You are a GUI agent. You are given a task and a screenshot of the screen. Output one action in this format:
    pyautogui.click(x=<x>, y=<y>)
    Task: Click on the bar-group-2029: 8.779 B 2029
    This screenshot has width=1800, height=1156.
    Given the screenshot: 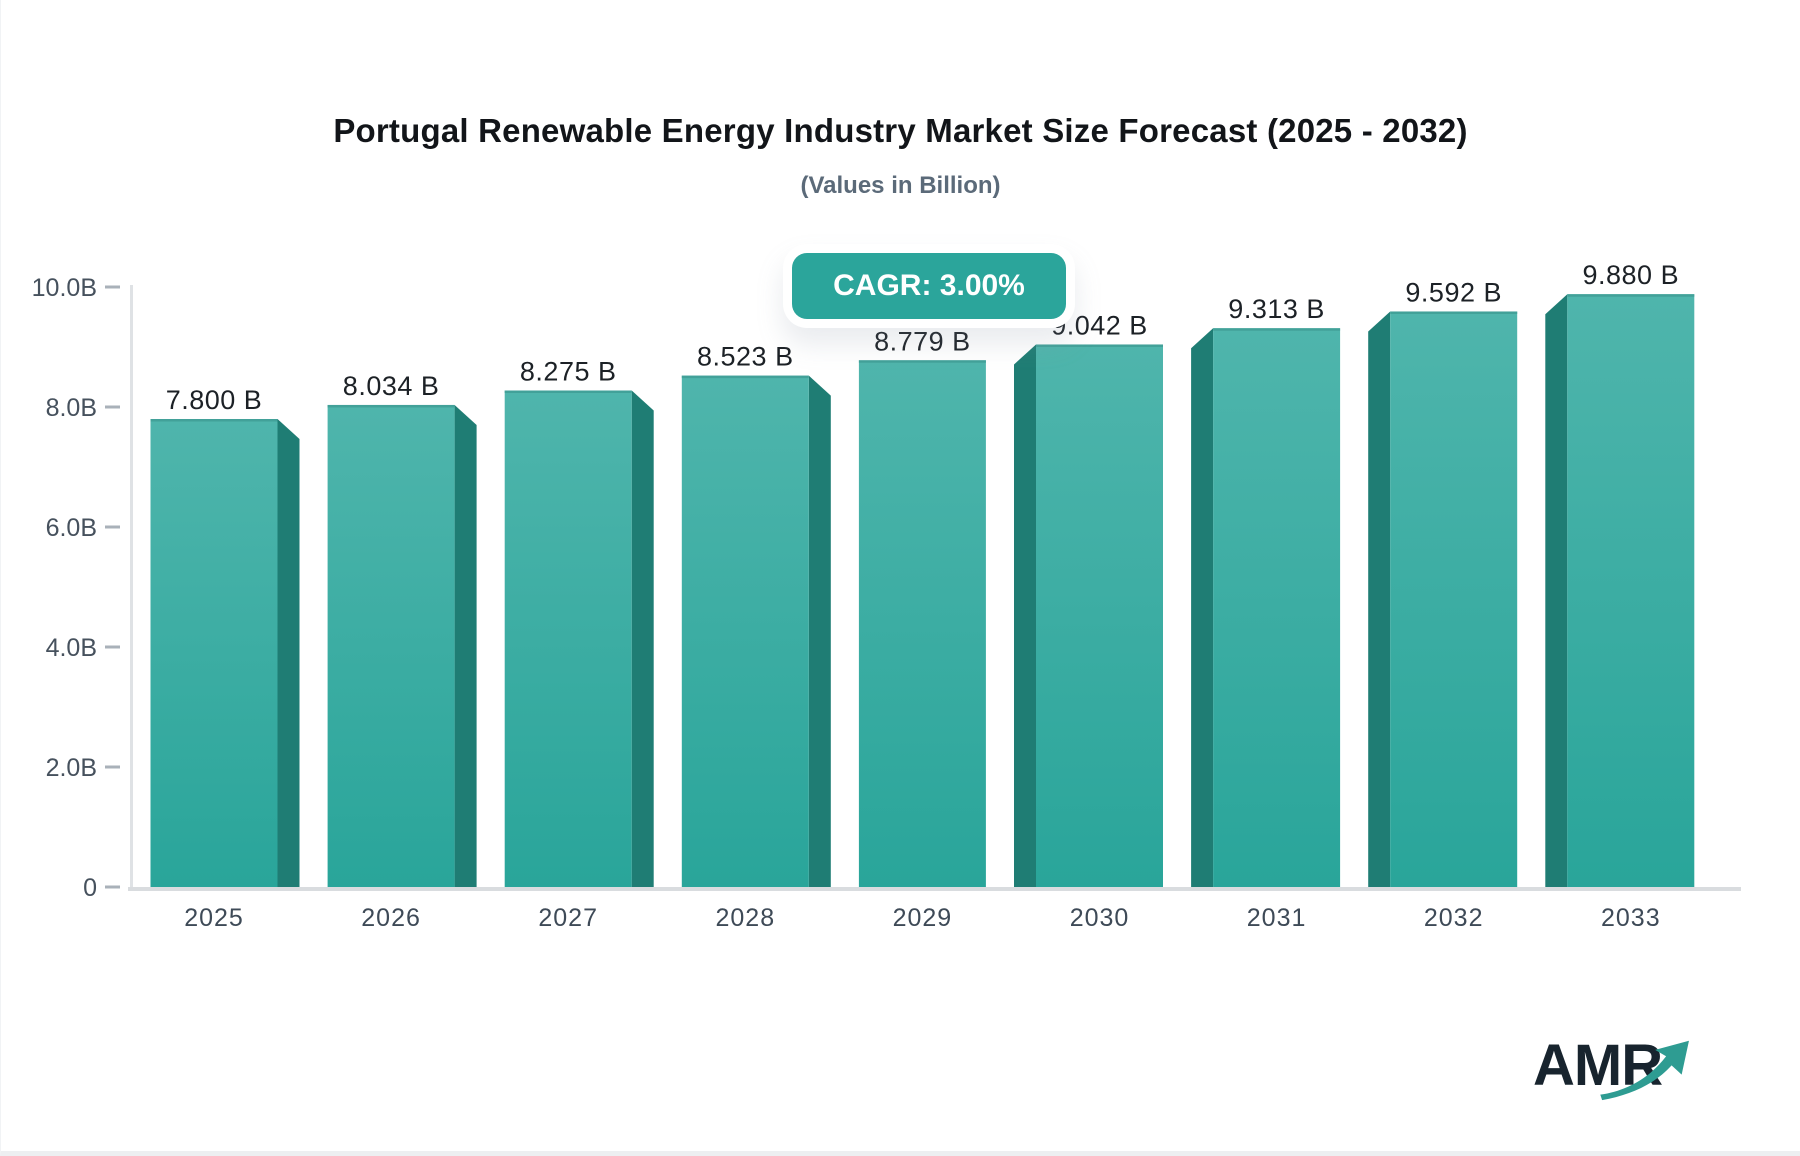 What is the action you would take?
    pyautogui.click(x=922, y=629)
    